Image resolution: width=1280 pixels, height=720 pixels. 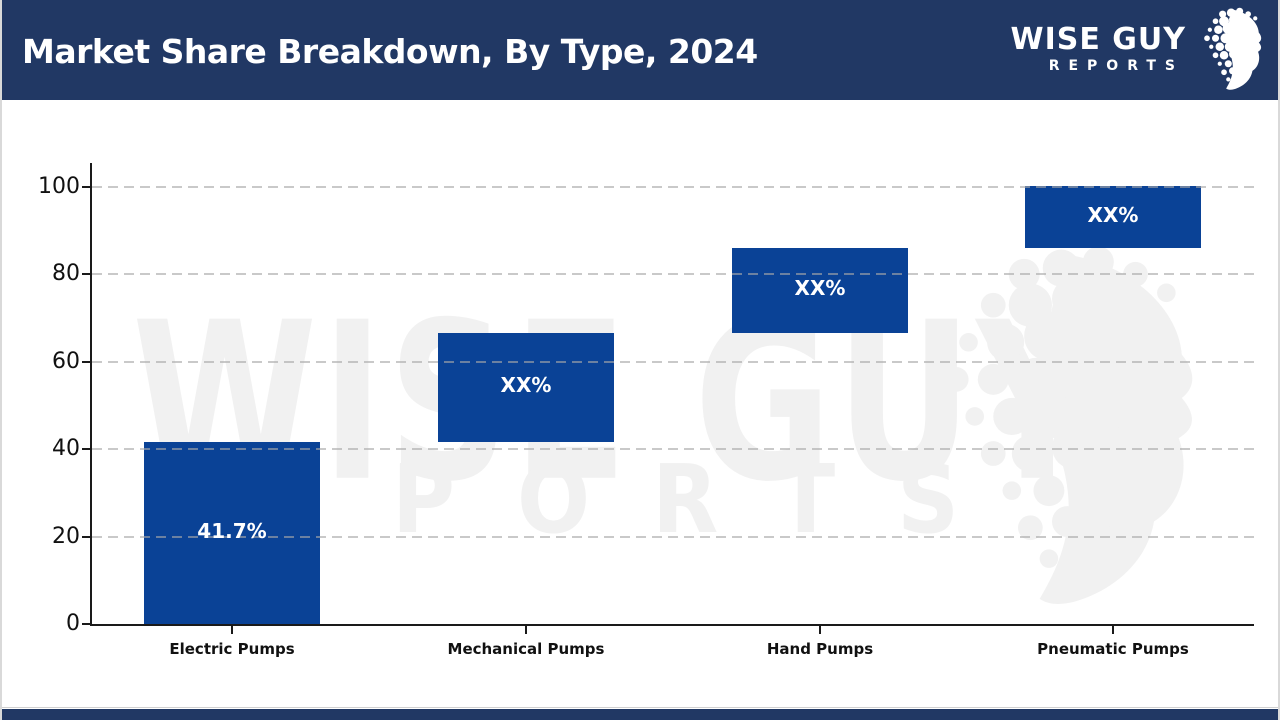 What do you see at coordinates (1113, 649) in the screenshot?
I see `x-category-label: Pneumatic Pumps` at bounding box center [1113, 649].